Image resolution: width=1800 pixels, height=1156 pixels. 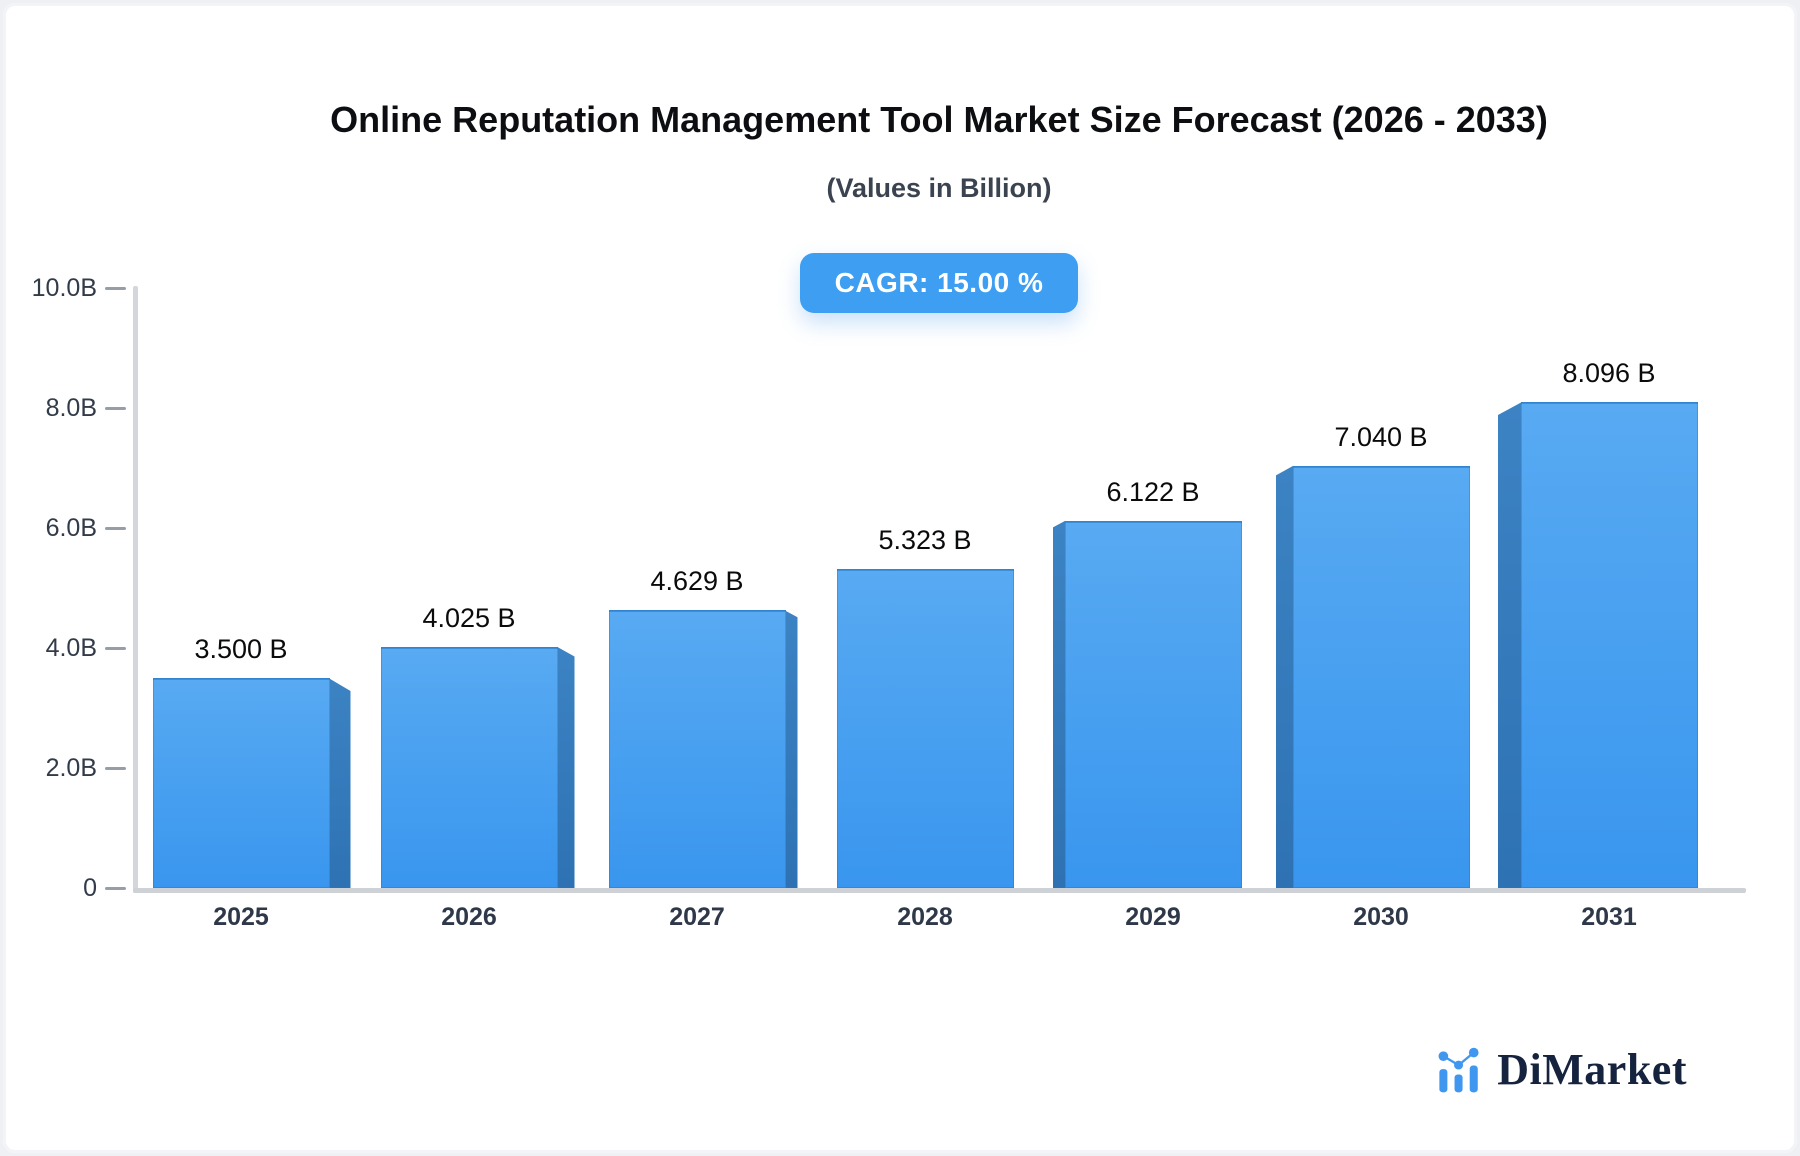 What do you see at coordinates (1059, 704) in the screenshot?
I see `bar-side-2029` at bounding box center [1059, 704].